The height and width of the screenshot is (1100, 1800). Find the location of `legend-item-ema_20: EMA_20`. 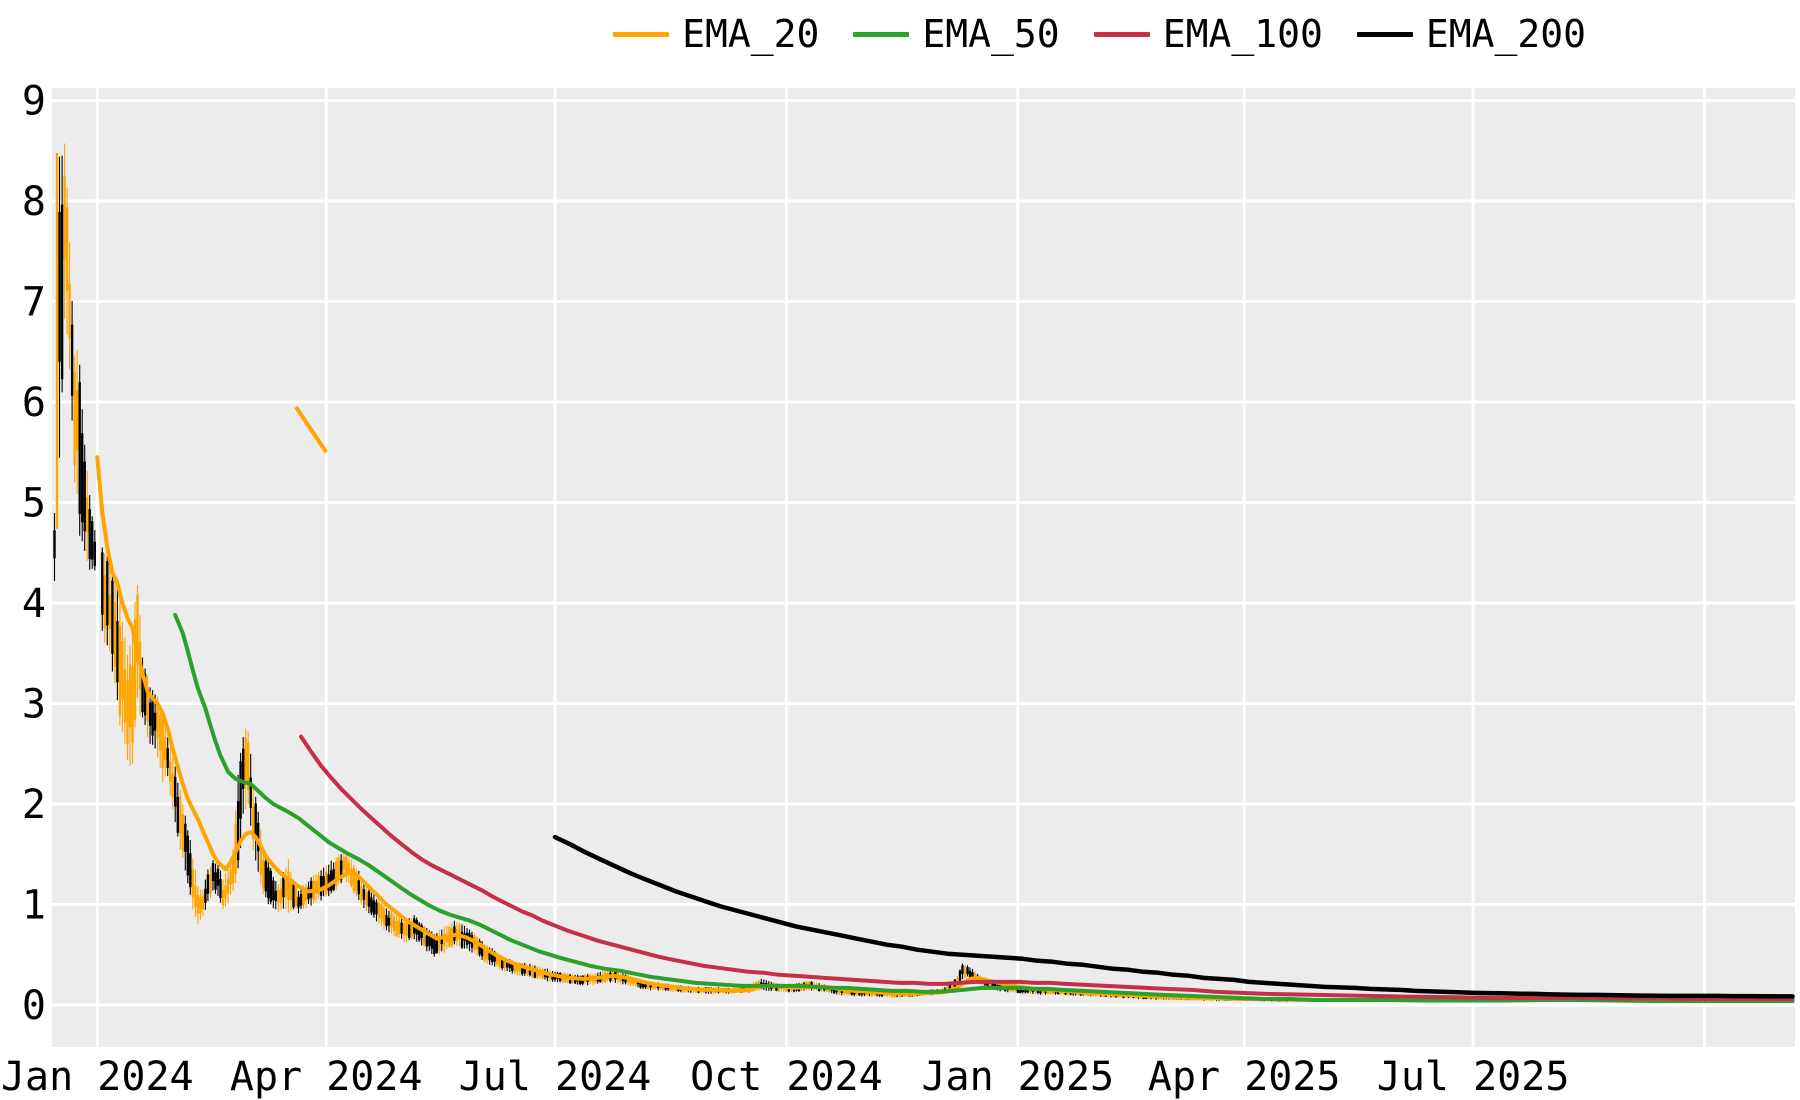

legend-item-ema_20: EMA_20 is located at coordinates (716, 34).